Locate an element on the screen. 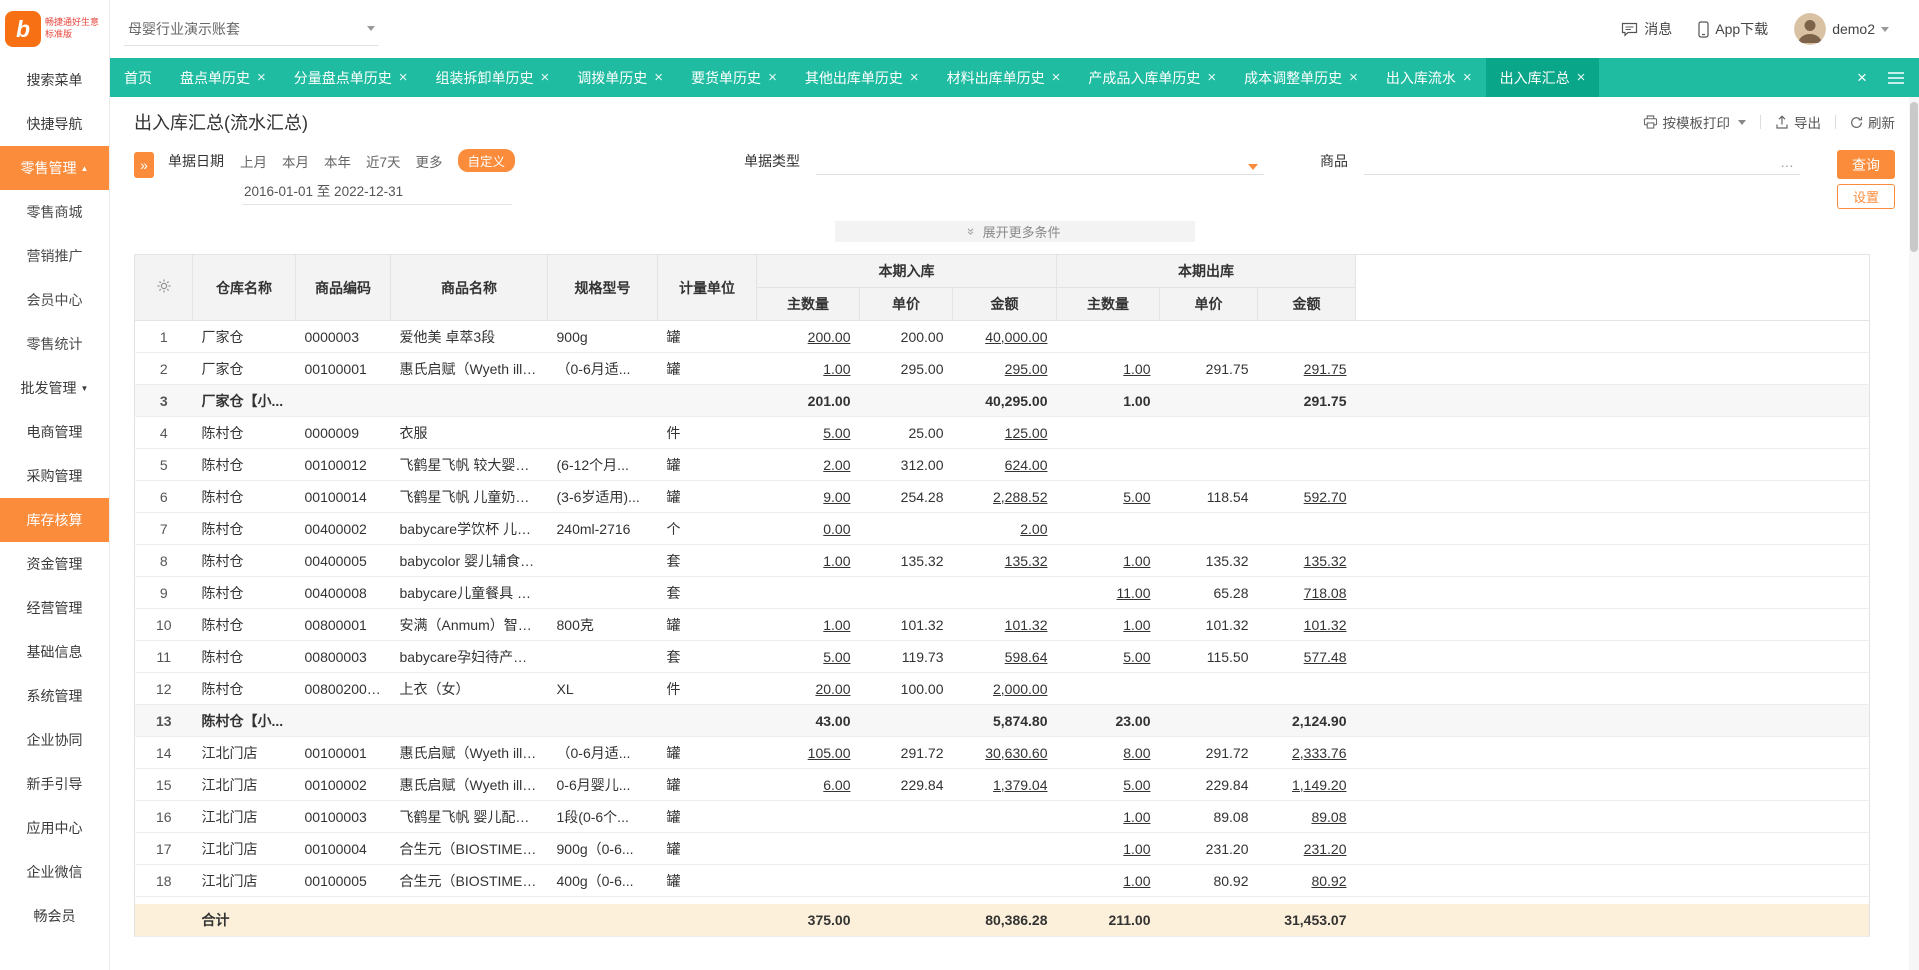 This screenshot has height=970, width=1919. expand-more-conditions: » 展开更多条件 is located at coordinates (1014, 231).